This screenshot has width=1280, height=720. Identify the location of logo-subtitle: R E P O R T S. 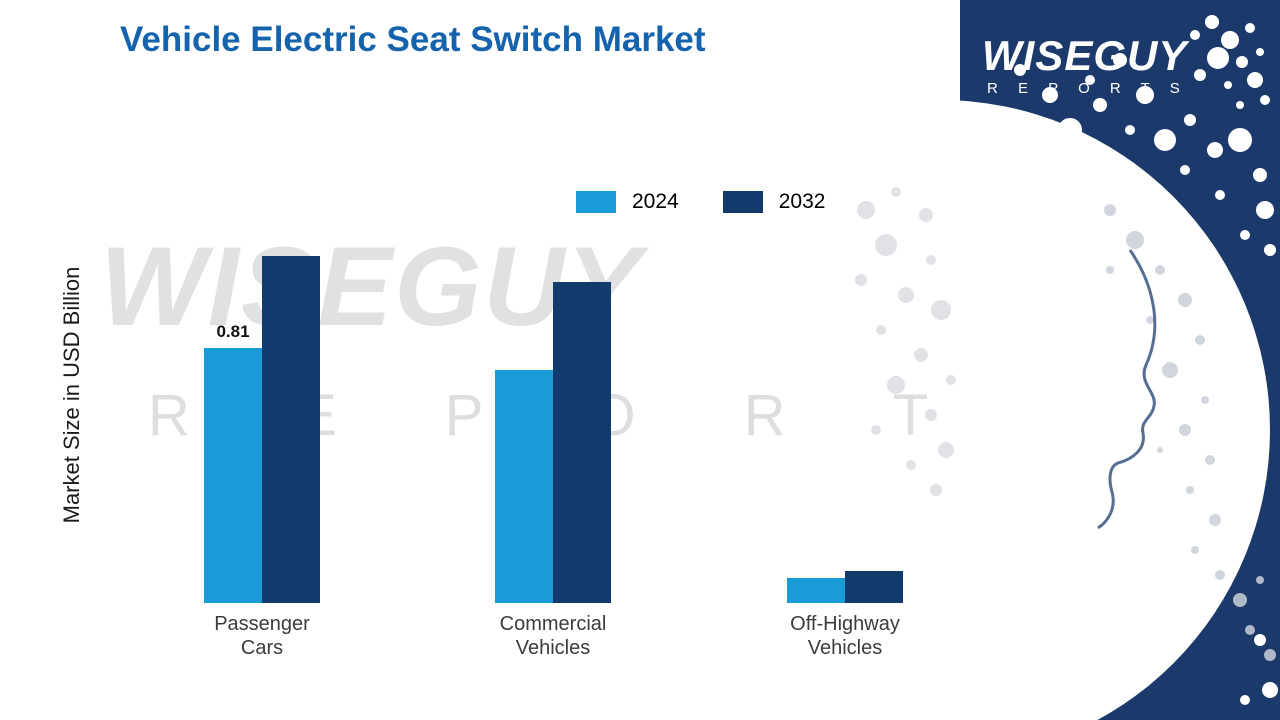
(1087, 89).